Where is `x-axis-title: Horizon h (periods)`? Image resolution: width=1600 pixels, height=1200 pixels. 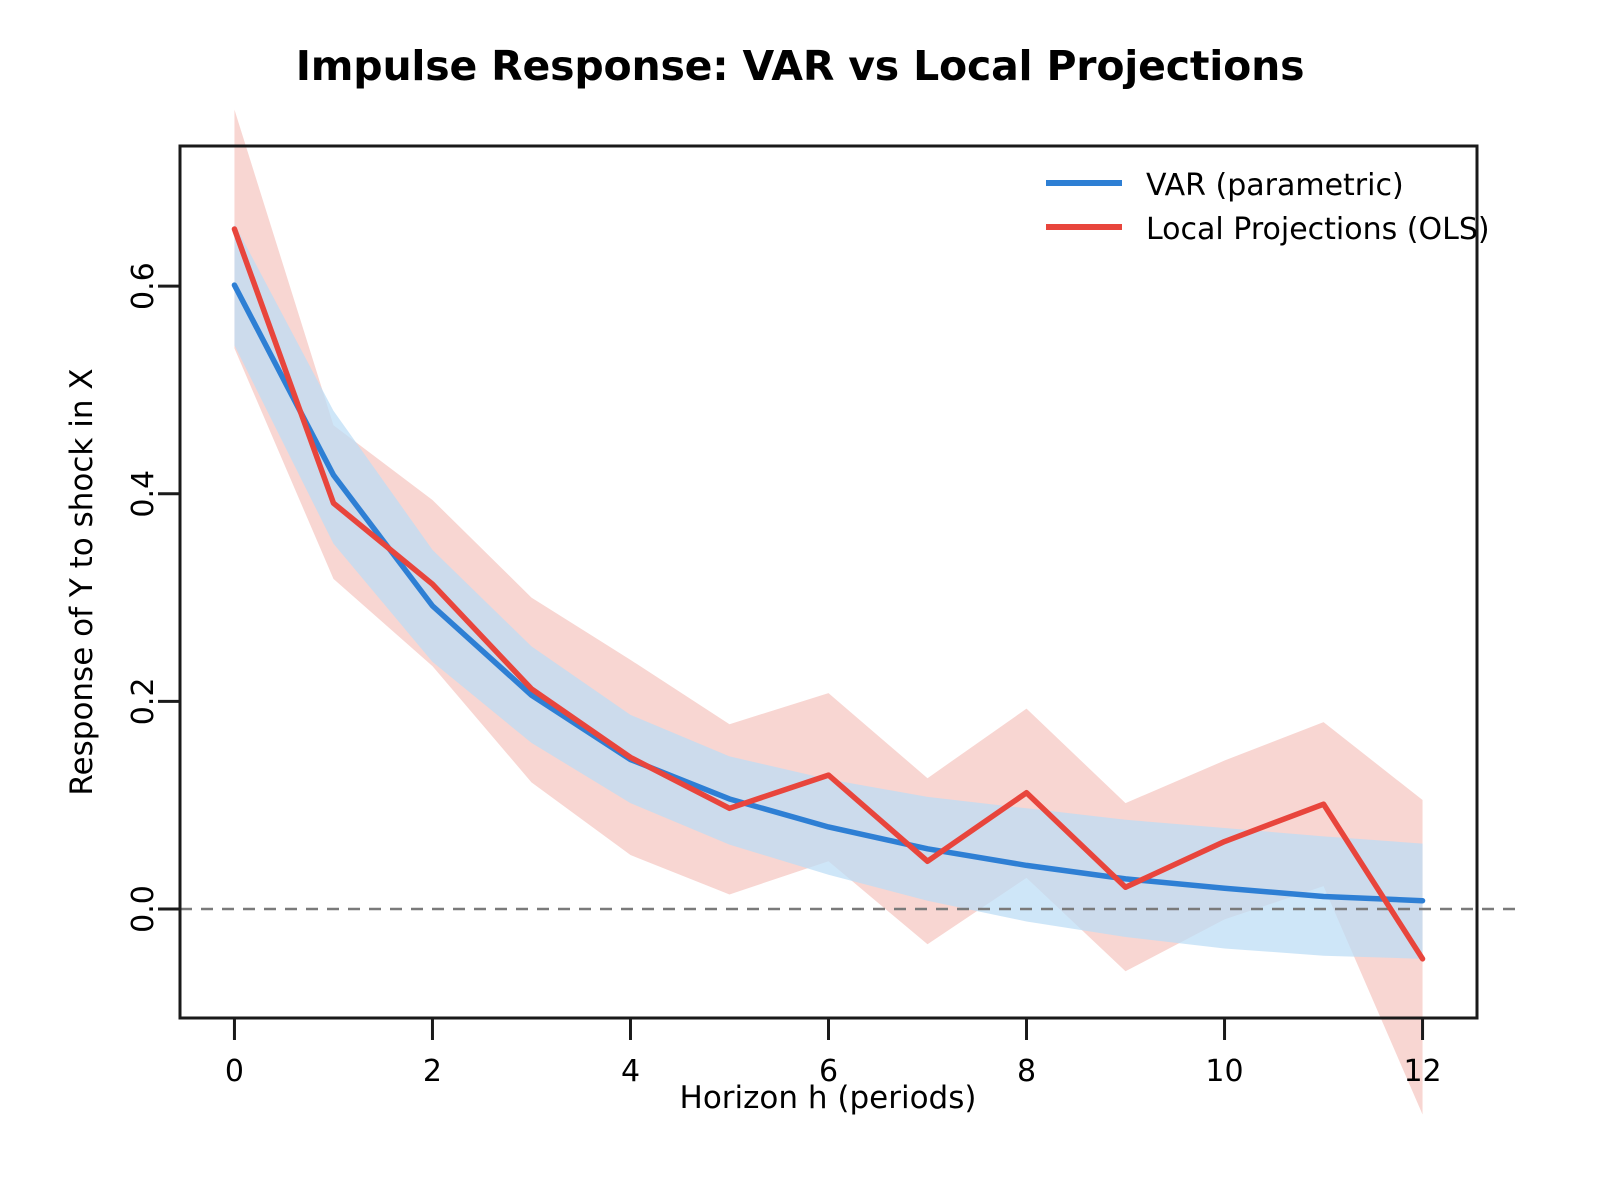 x-axis-title: Horizon h (periods) is located at coordinates (828, 1098).